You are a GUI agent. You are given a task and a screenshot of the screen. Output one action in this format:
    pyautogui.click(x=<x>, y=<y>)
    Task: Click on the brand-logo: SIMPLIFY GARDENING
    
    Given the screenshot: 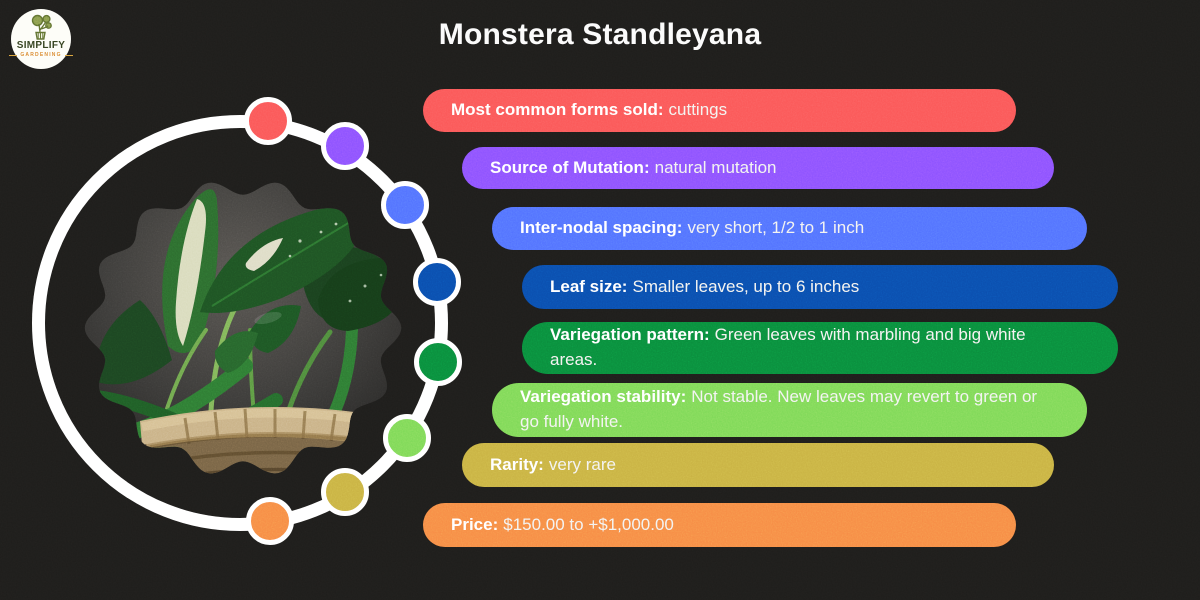 What is the action you would take?
    pyautogui.click(x=41, y=39)
    